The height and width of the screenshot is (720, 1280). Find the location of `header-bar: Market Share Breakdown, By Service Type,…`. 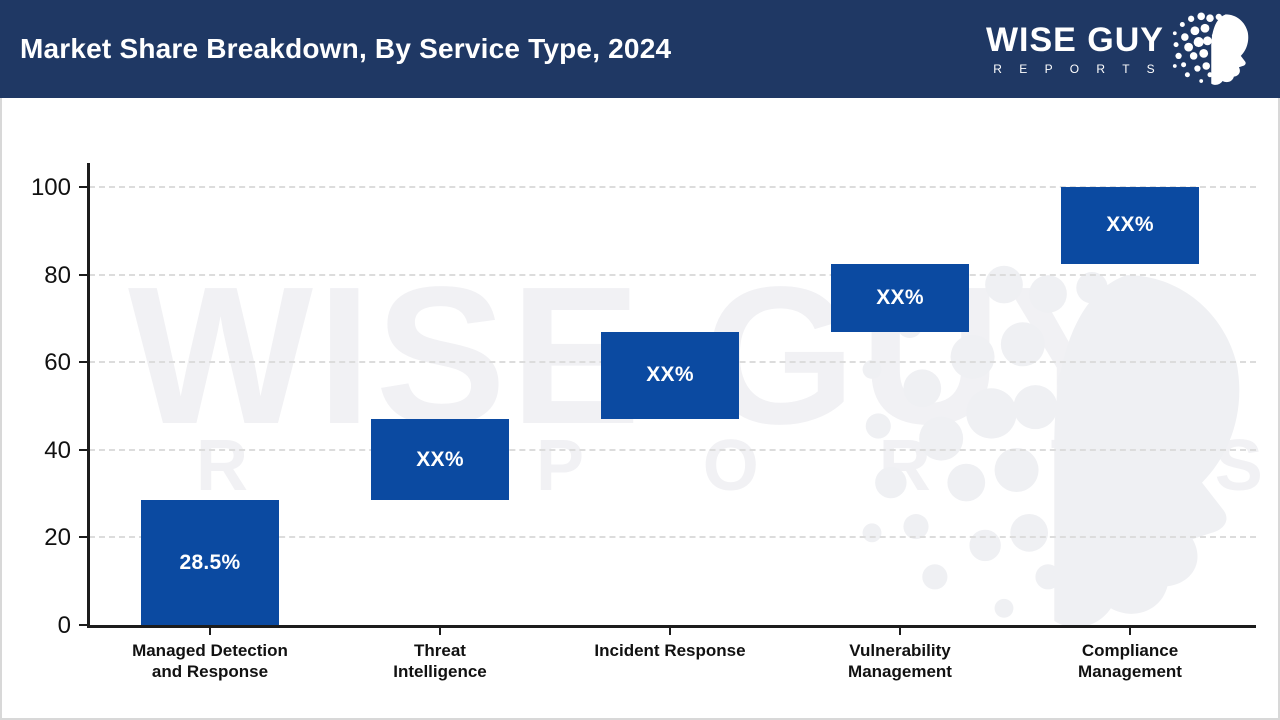

header-bar: Market Share Breakdown, By Service Type,… is located at coordinates (640, 49).